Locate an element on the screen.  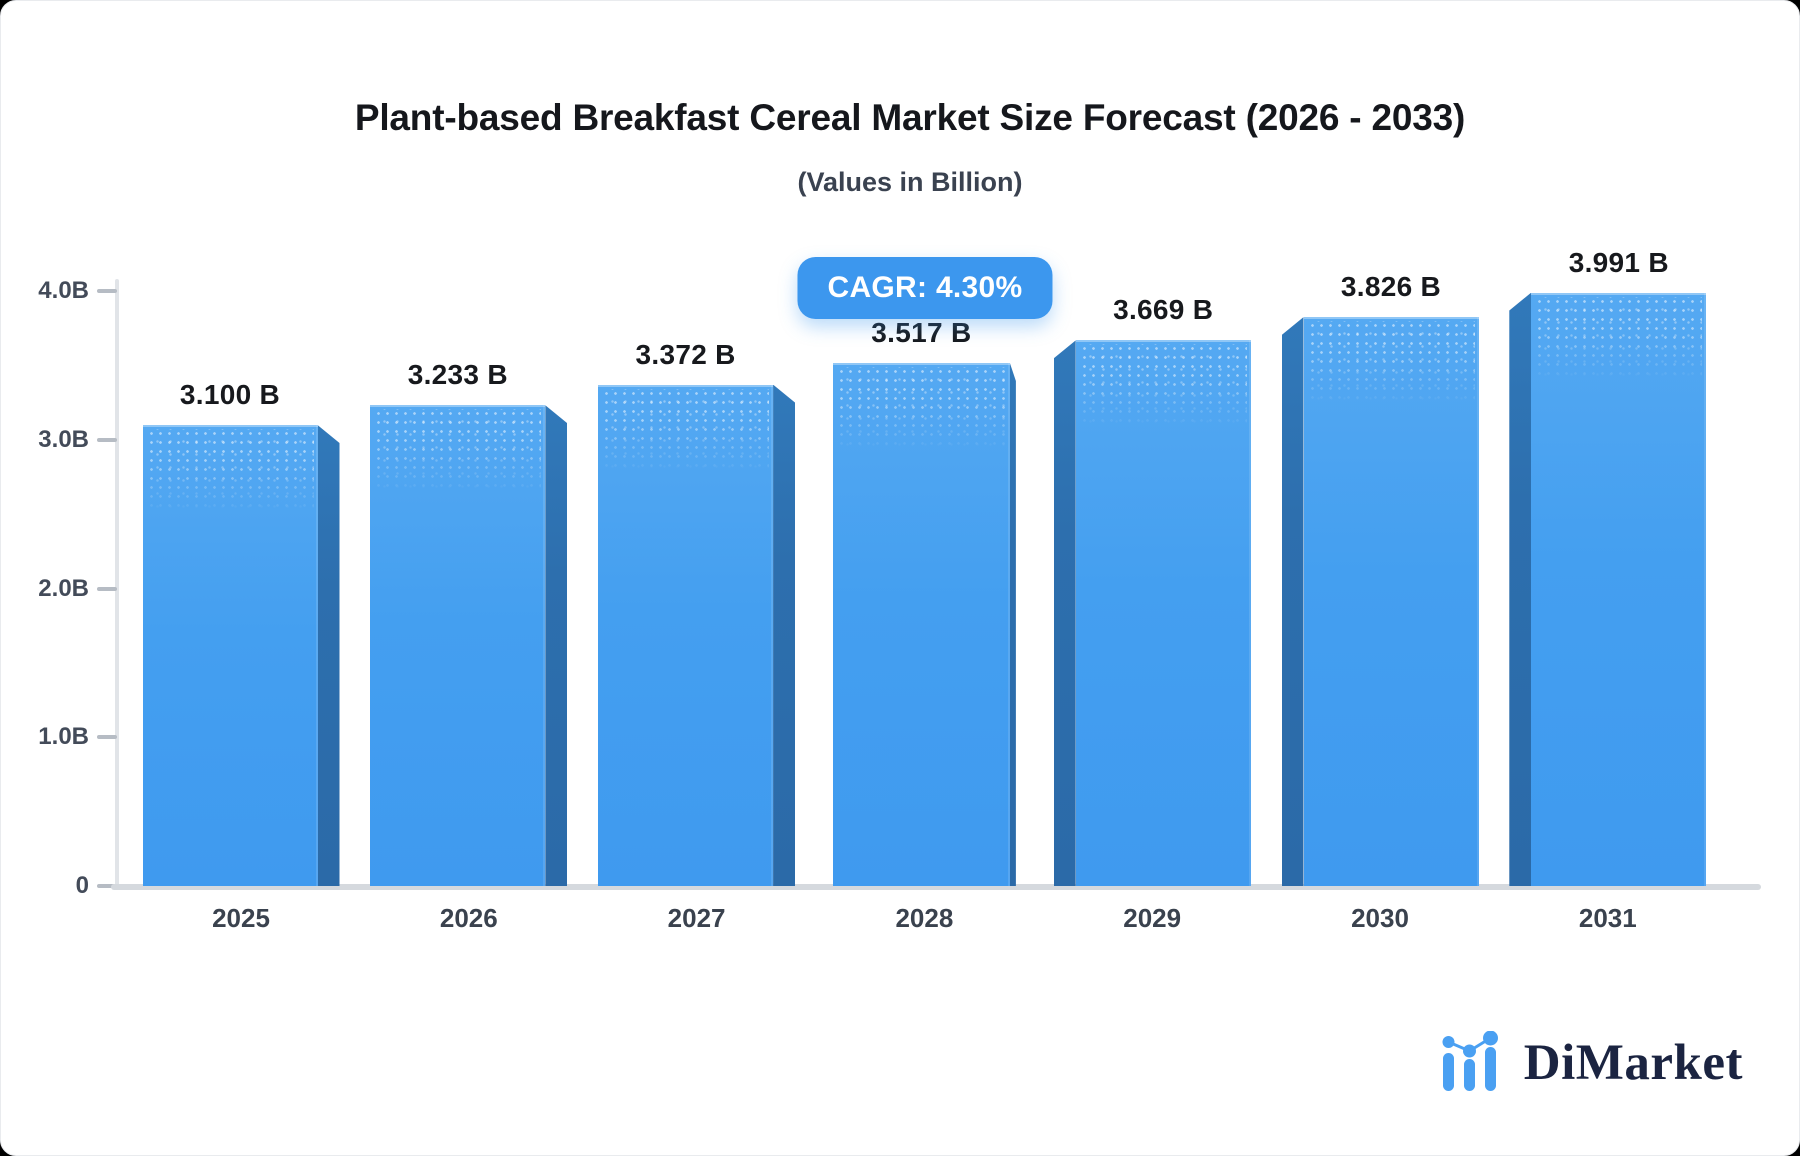
bar-3d-side-2029 is located at coordinates (1064, 613).